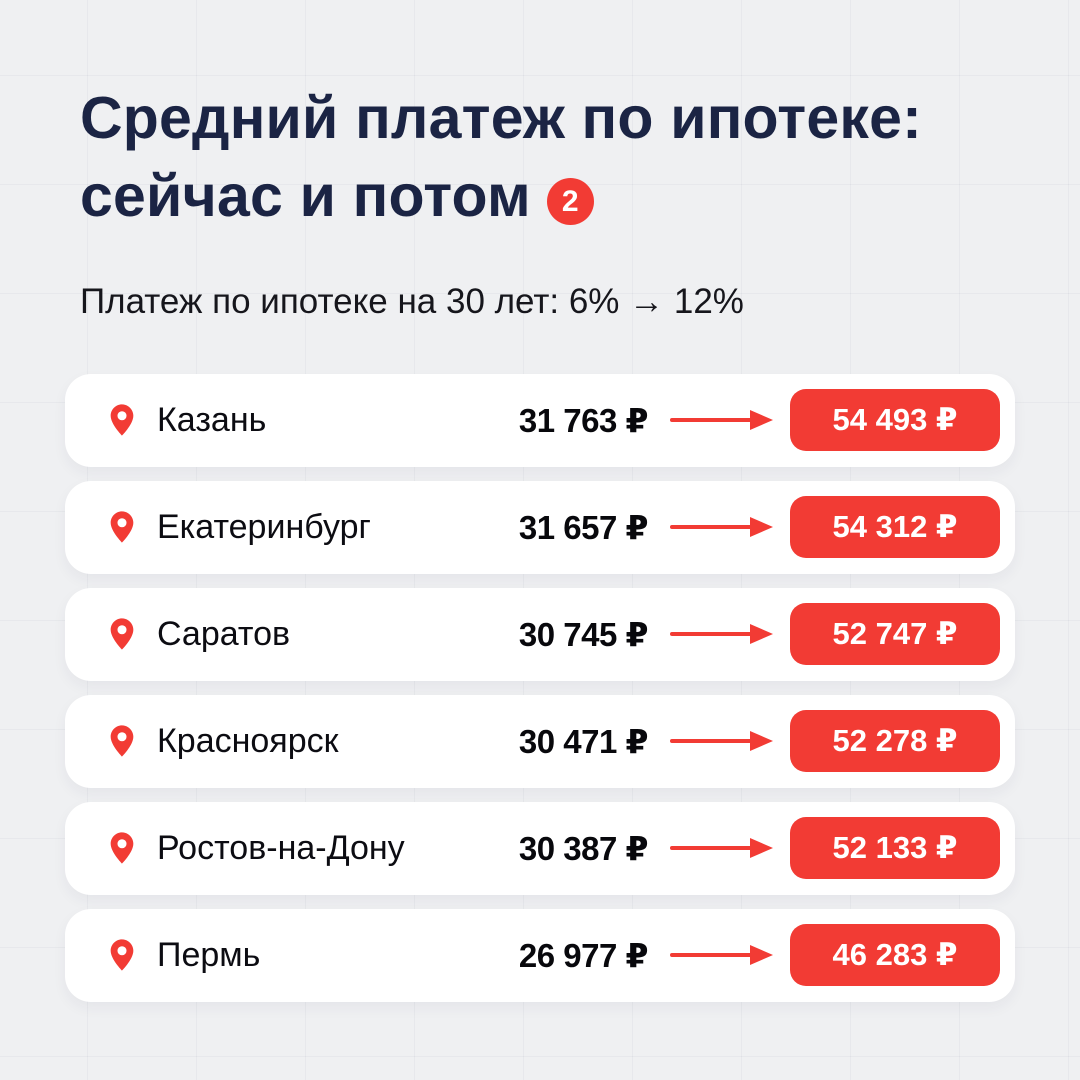 The width and height of the screenshot is (1080, 1080). What do you see at coordinates (209, 954) in the screenshot?
I see `city-name: Пермь` at bounding box center [209, 954].